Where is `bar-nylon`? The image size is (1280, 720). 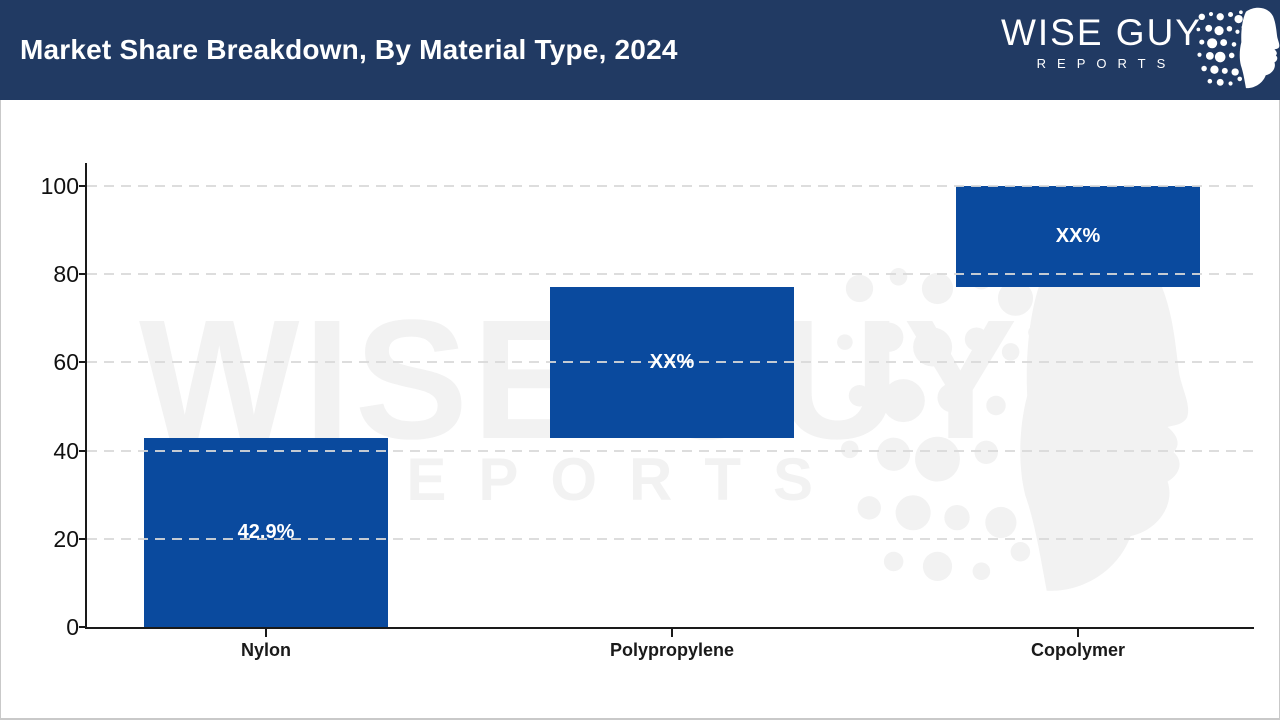 bar-nylon is located at coordinates (266, 532).